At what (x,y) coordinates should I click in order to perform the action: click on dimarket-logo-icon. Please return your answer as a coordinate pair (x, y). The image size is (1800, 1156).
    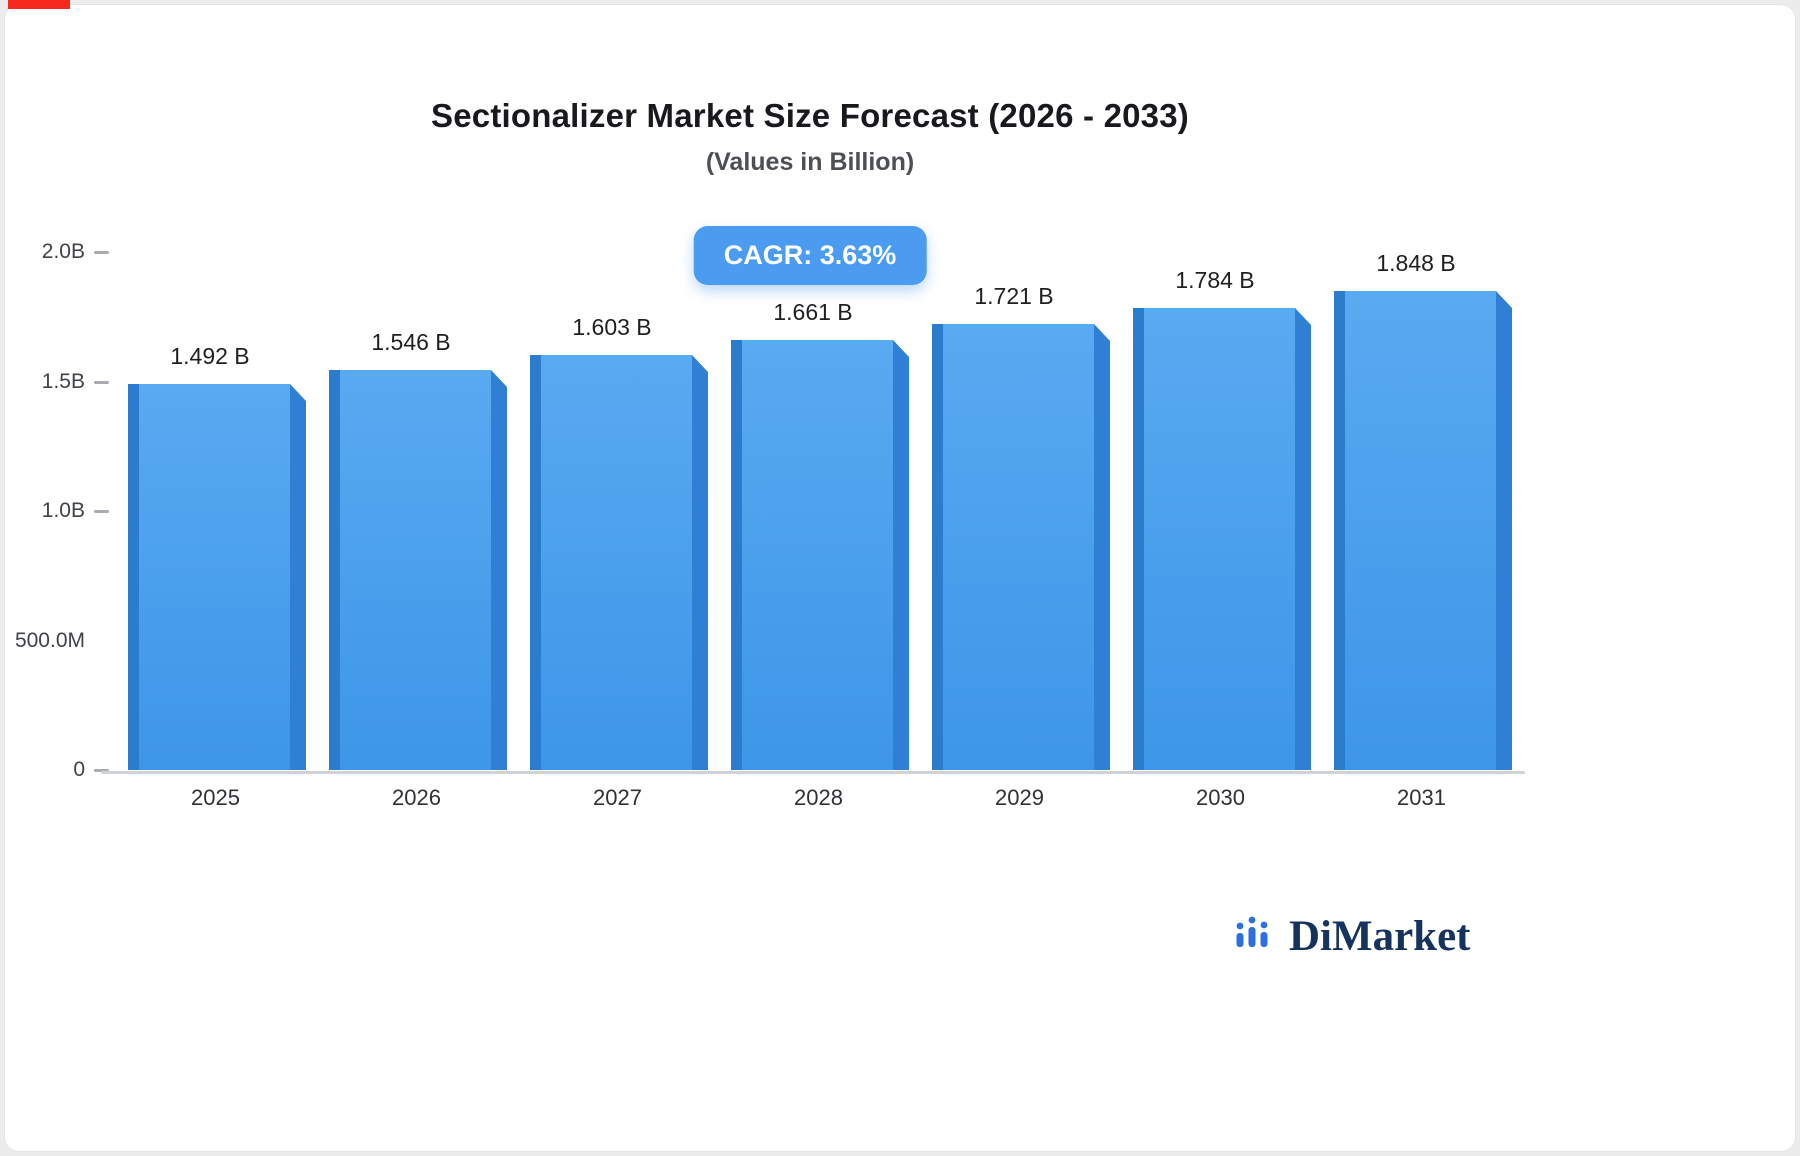
    Looking at the image, I should click on (1255, 931).